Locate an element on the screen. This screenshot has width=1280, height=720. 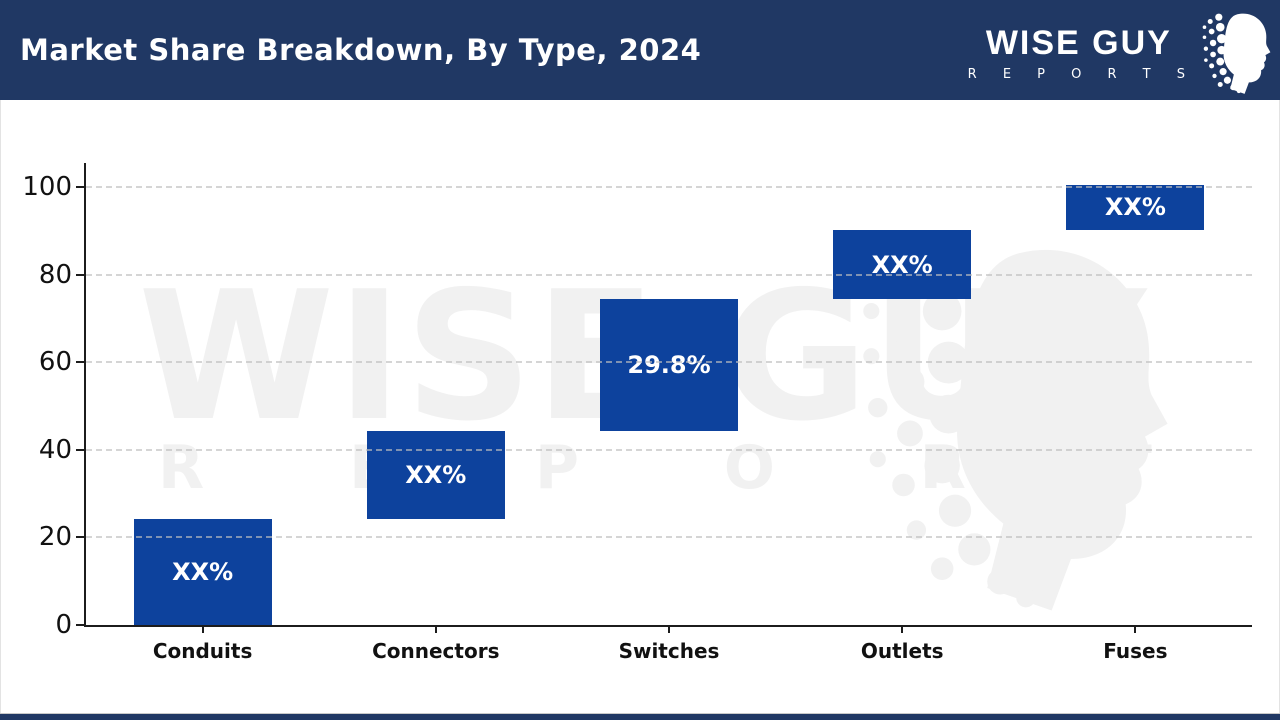
y-tick-label: 100 is located at coordinates (47, 187).